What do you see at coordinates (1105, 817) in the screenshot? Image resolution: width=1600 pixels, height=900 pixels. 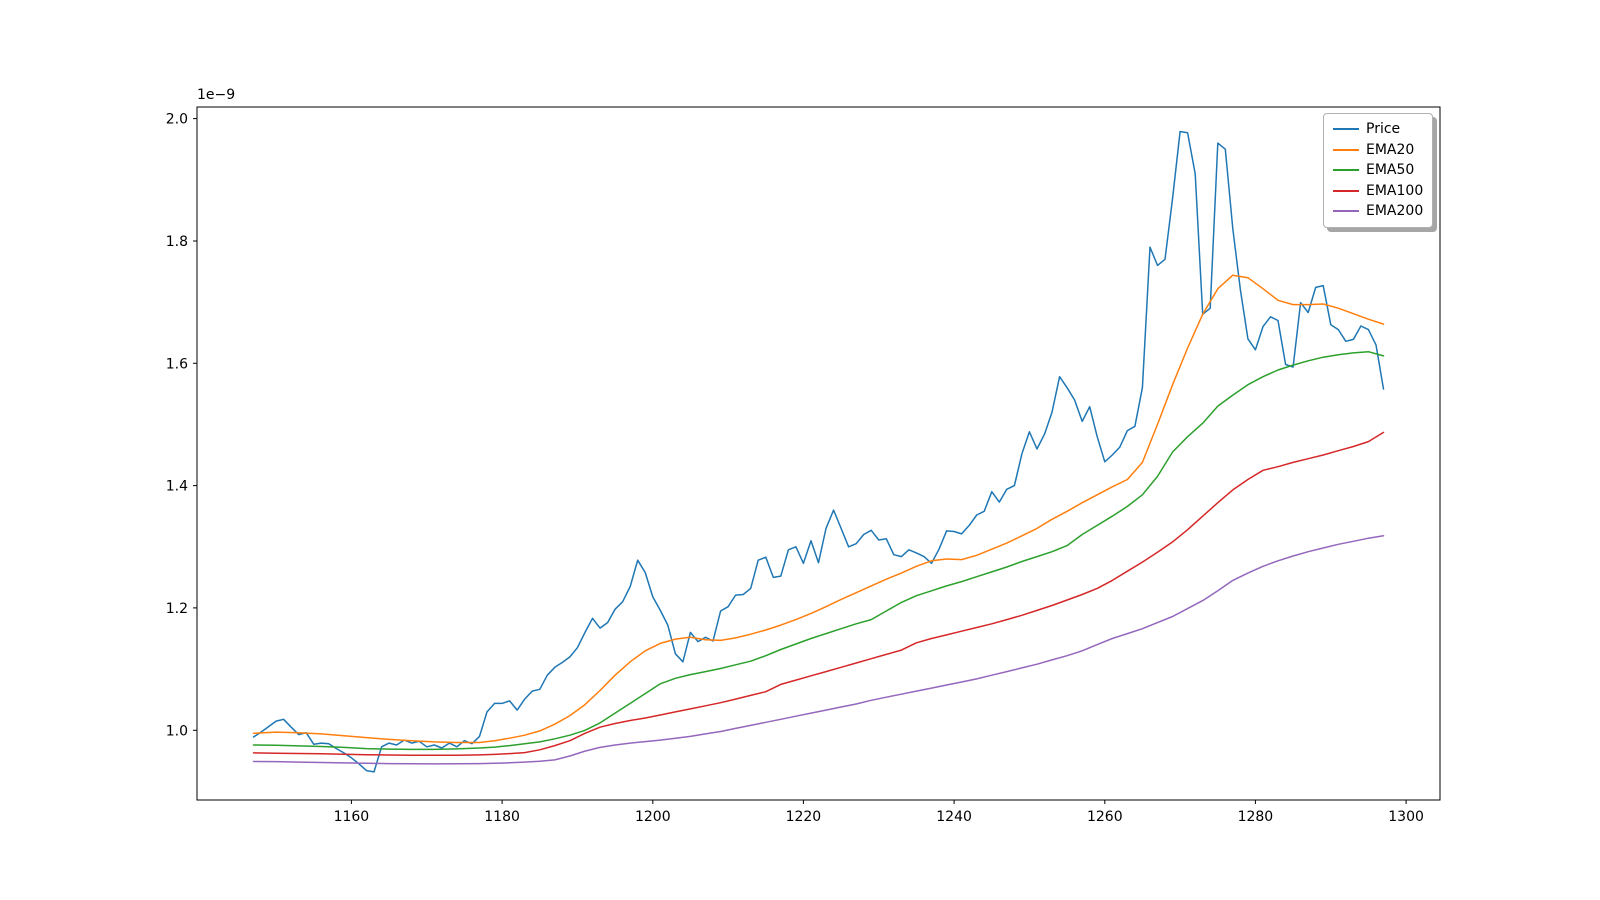 I see `x-tick-label: 1260` at bounding box center [1105, 817].